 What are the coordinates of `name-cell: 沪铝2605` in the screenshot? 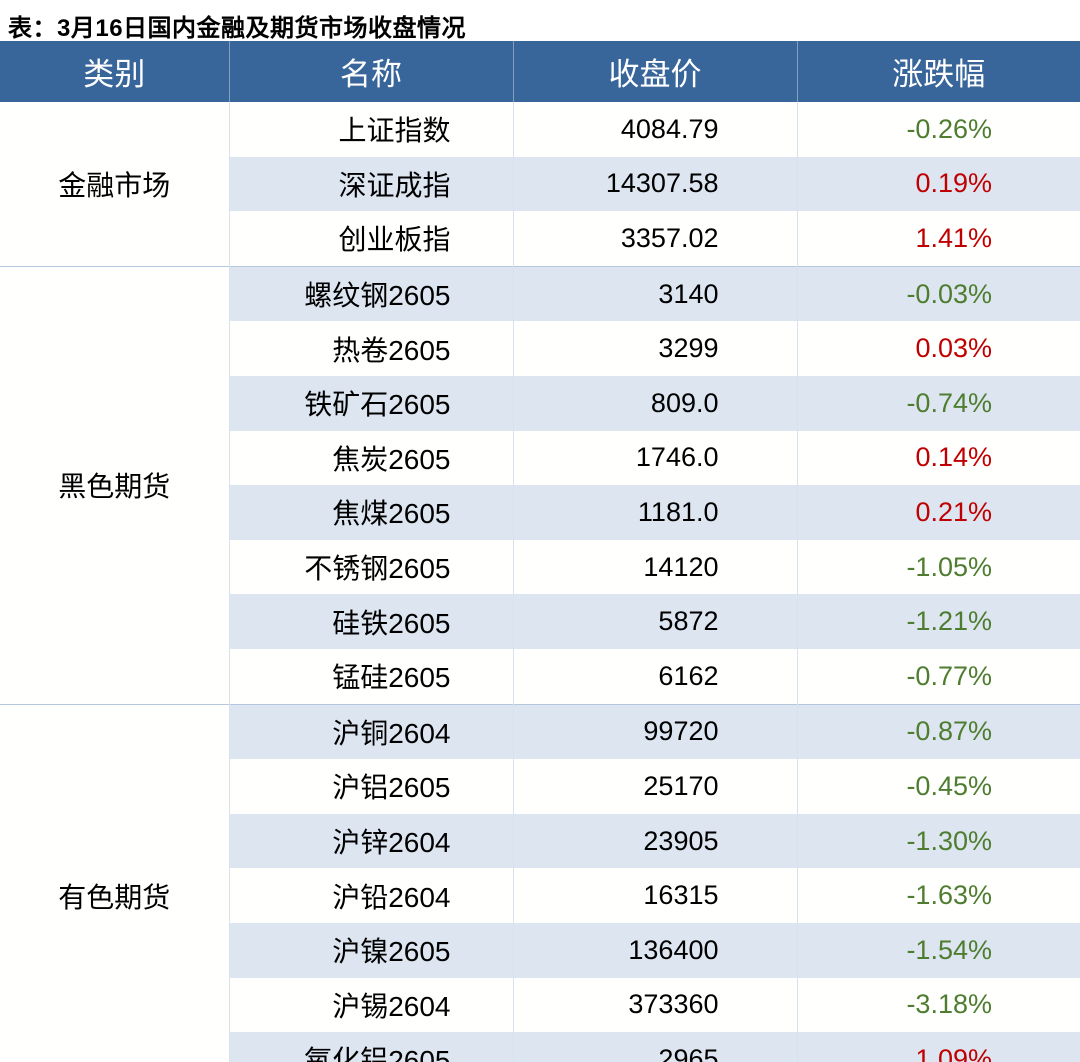 It's located at (371, 786).